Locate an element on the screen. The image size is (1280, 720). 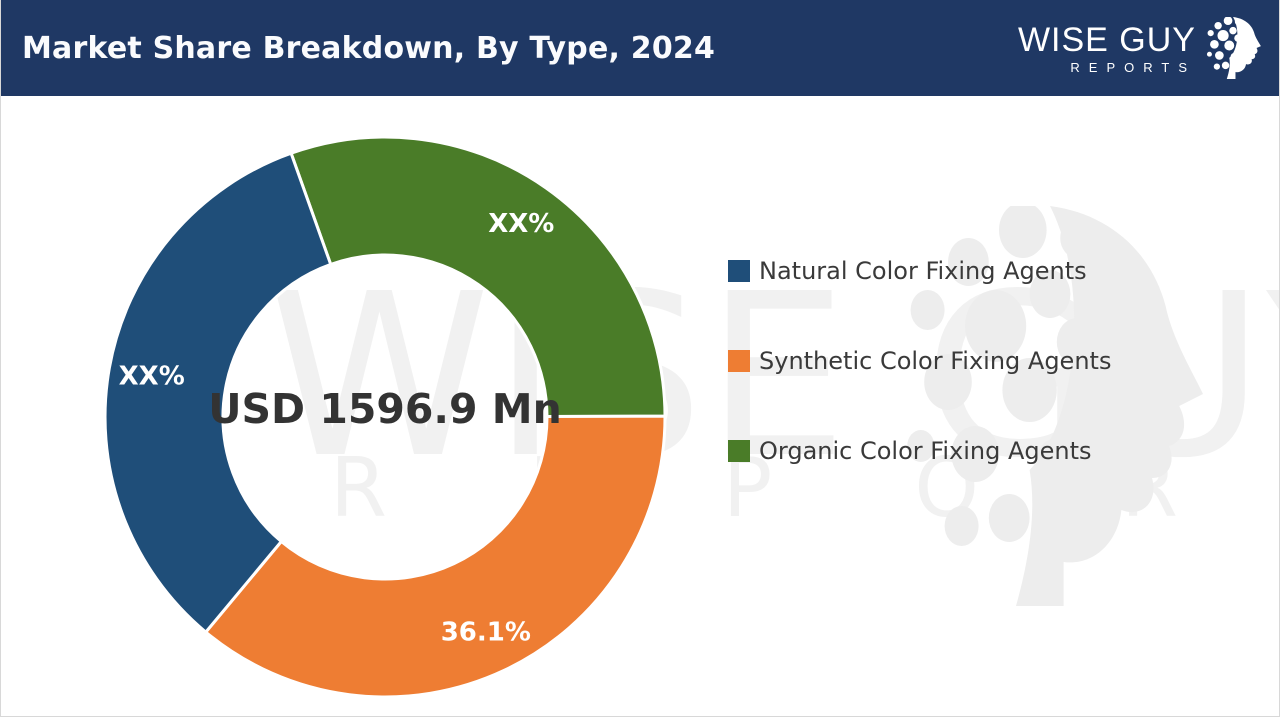
chart-center-value: USD 1596.9 Mn is located at coordinates (385, 409).